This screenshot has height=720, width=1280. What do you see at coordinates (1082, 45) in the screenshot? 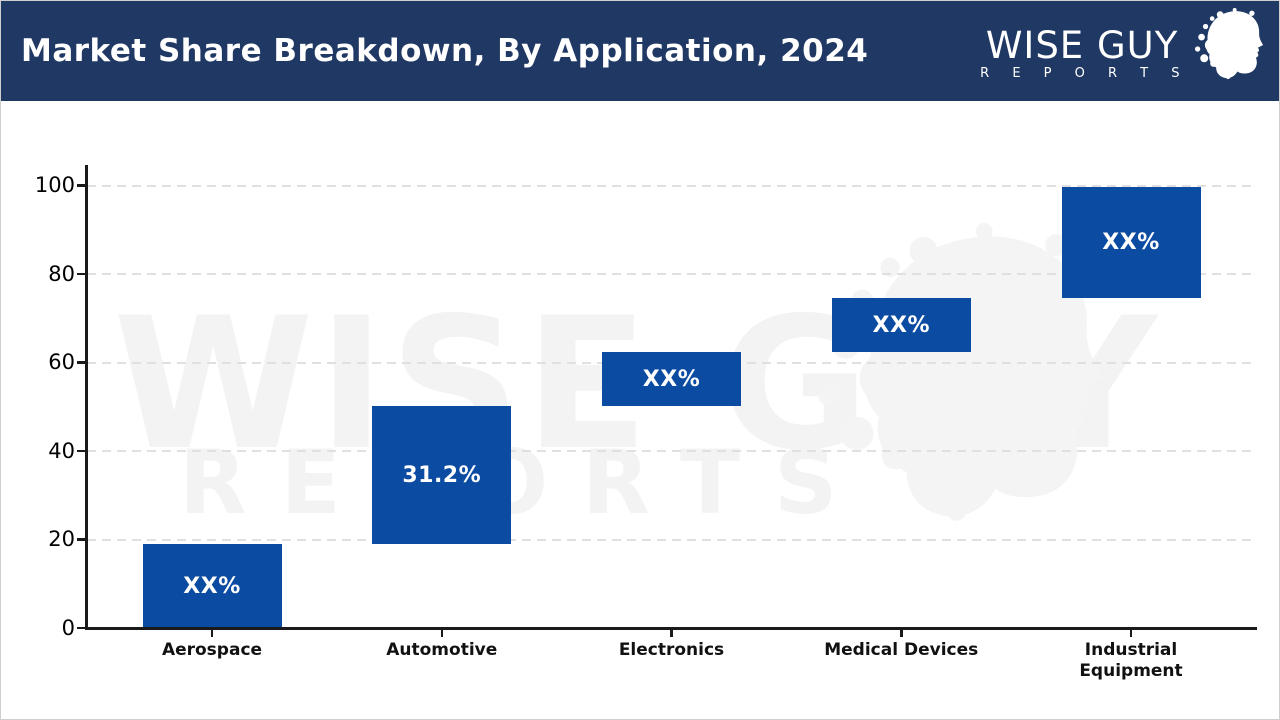
I see `logo-name: WISE GUY` at bounding box center [1082, 45].